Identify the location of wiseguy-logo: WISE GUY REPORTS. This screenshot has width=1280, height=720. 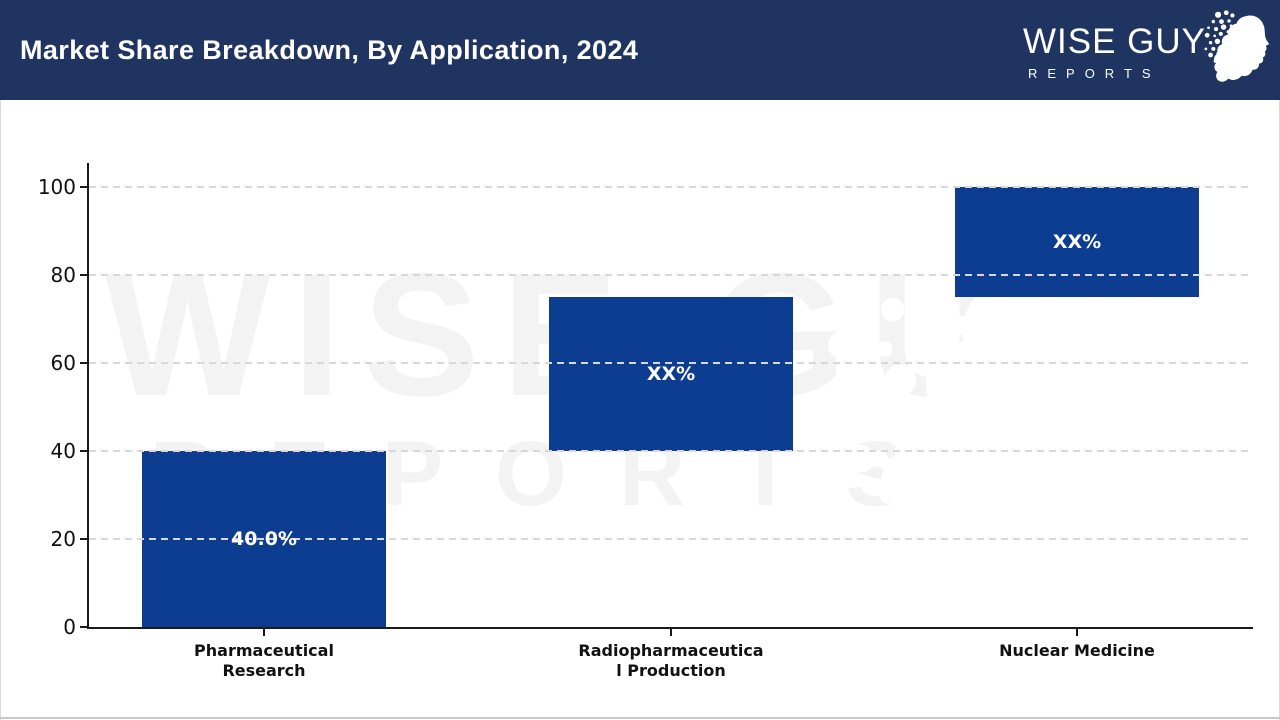
(1146, 52).